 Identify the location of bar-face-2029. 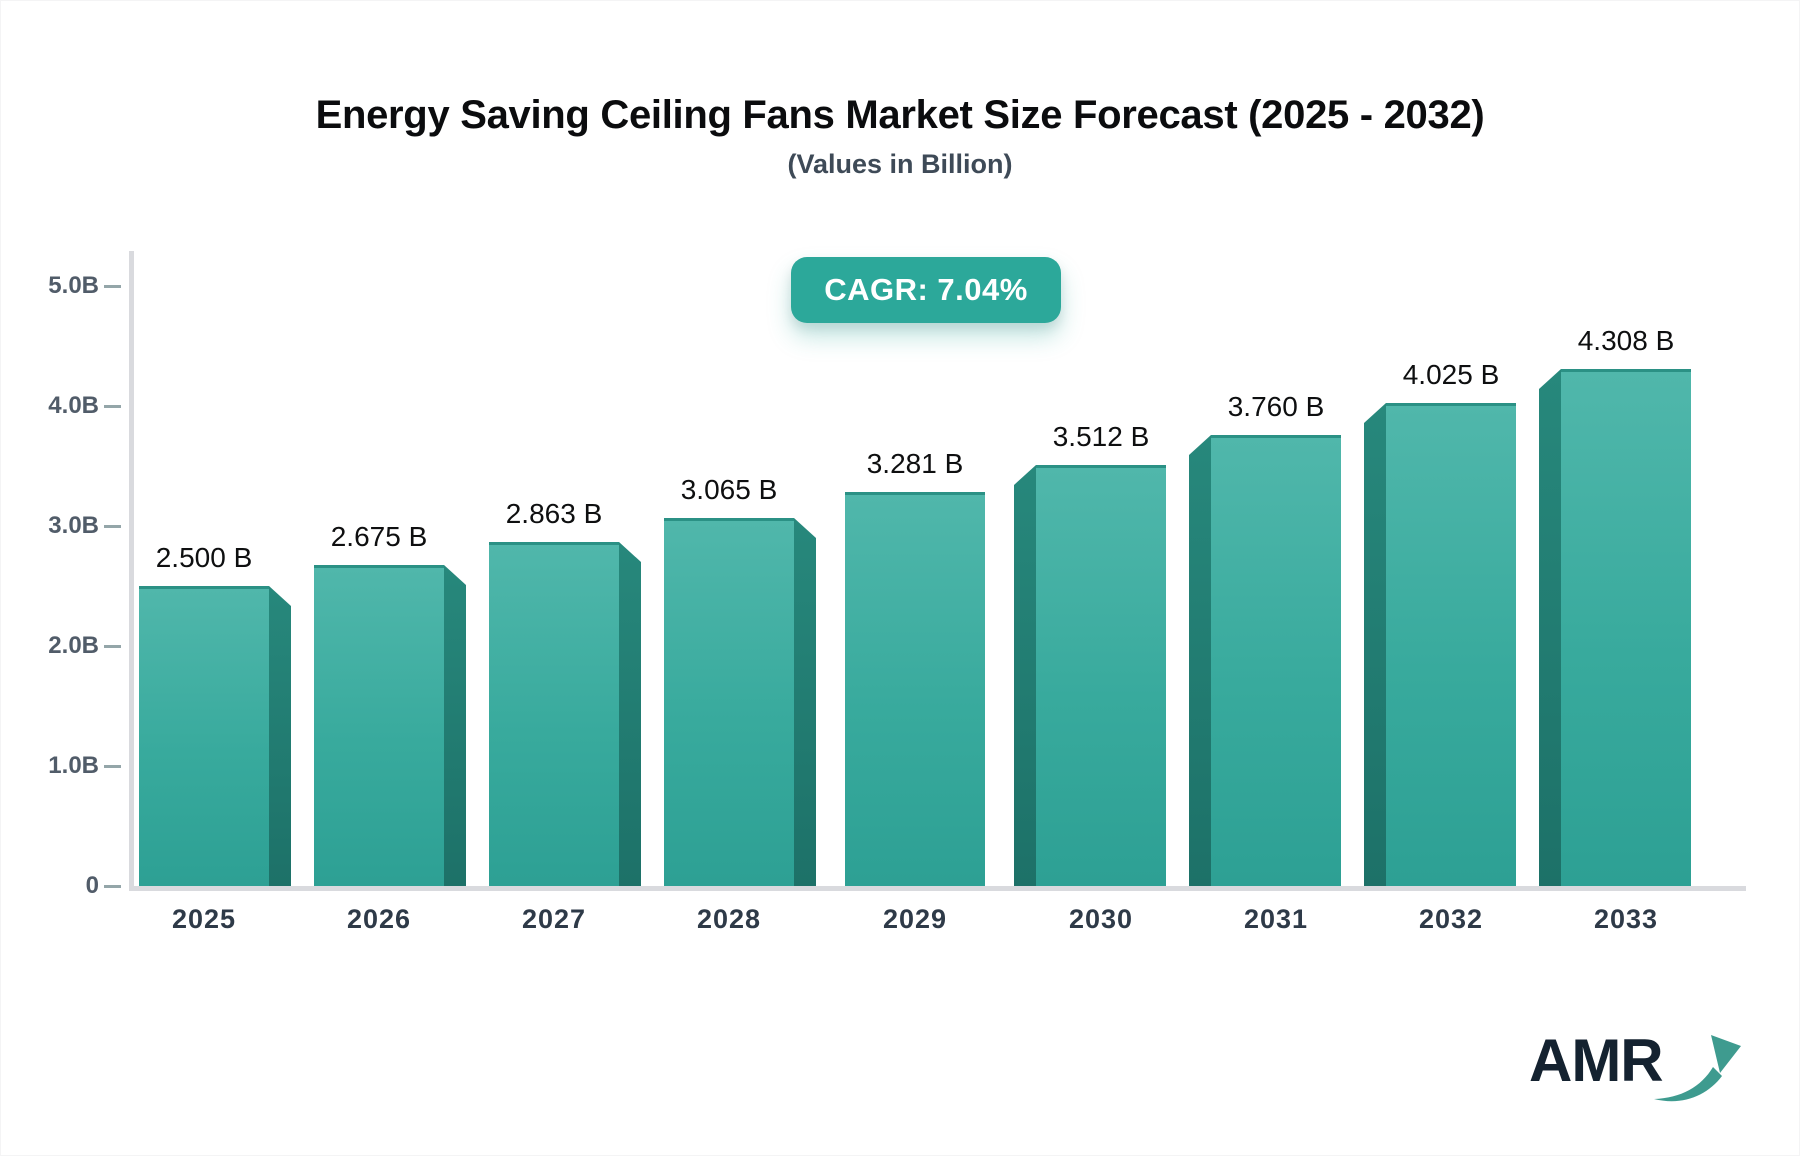
(915, 689).